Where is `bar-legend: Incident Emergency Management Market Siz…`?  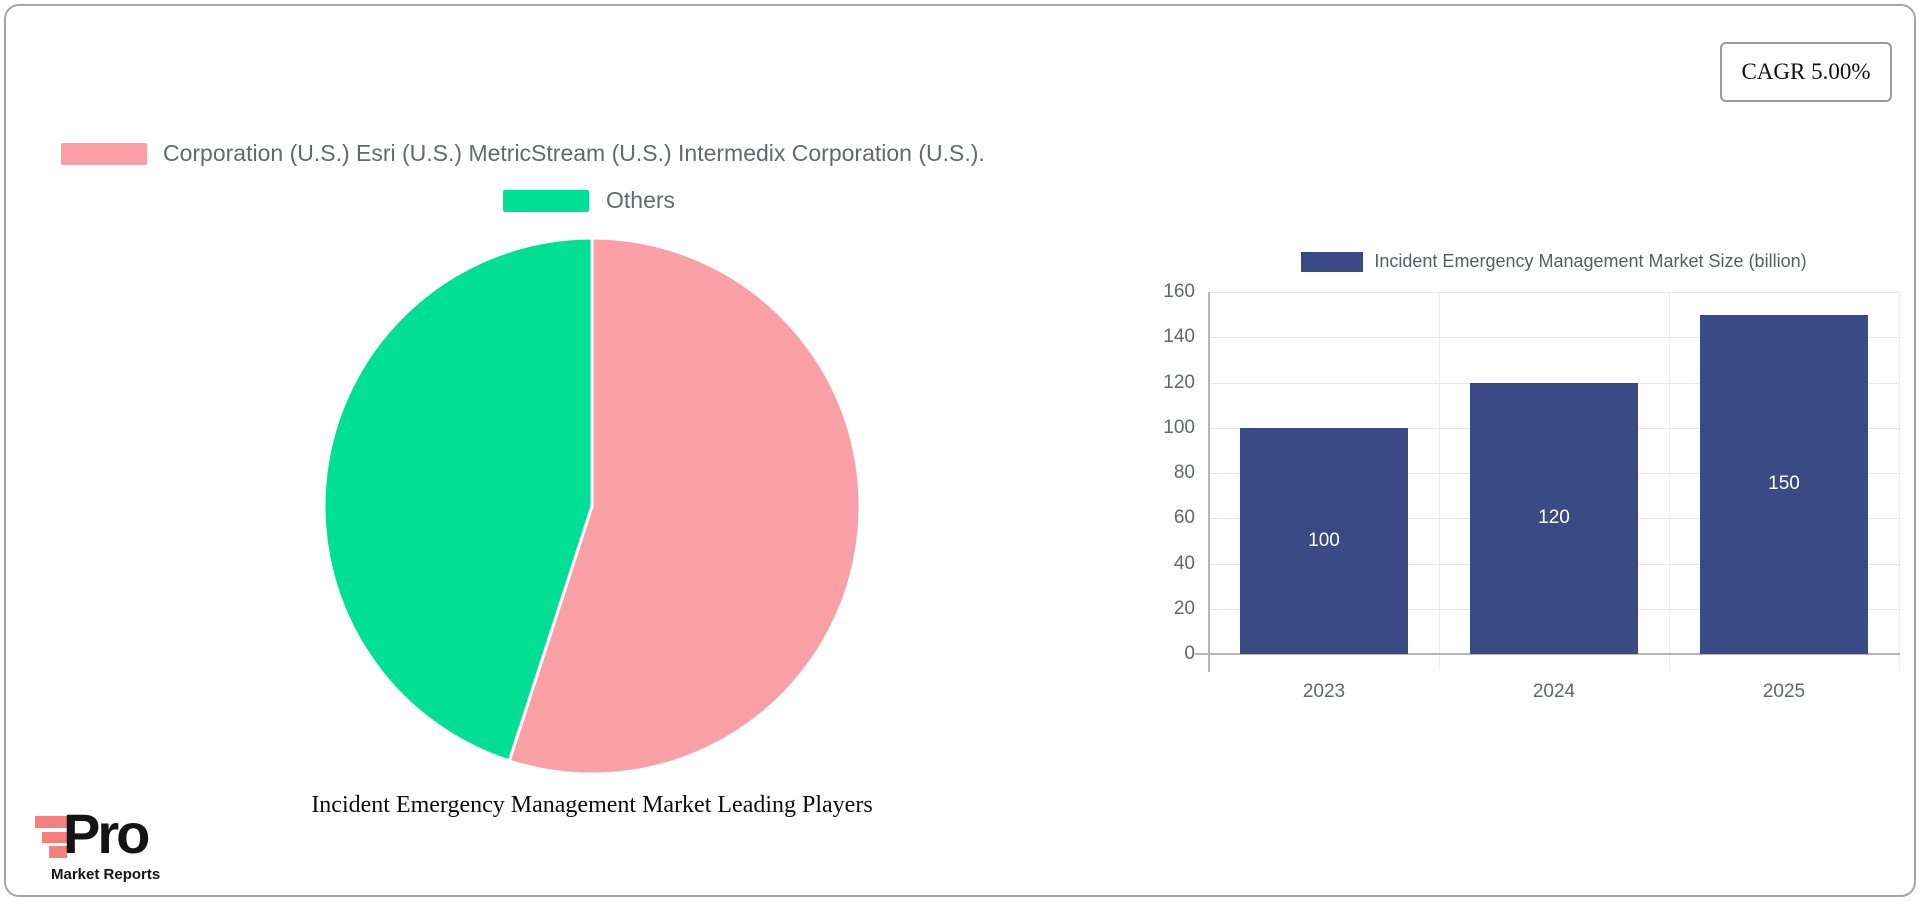 bar-legend: Incident Emergency Management Market Siz… is located at coordinates (1554, 261).